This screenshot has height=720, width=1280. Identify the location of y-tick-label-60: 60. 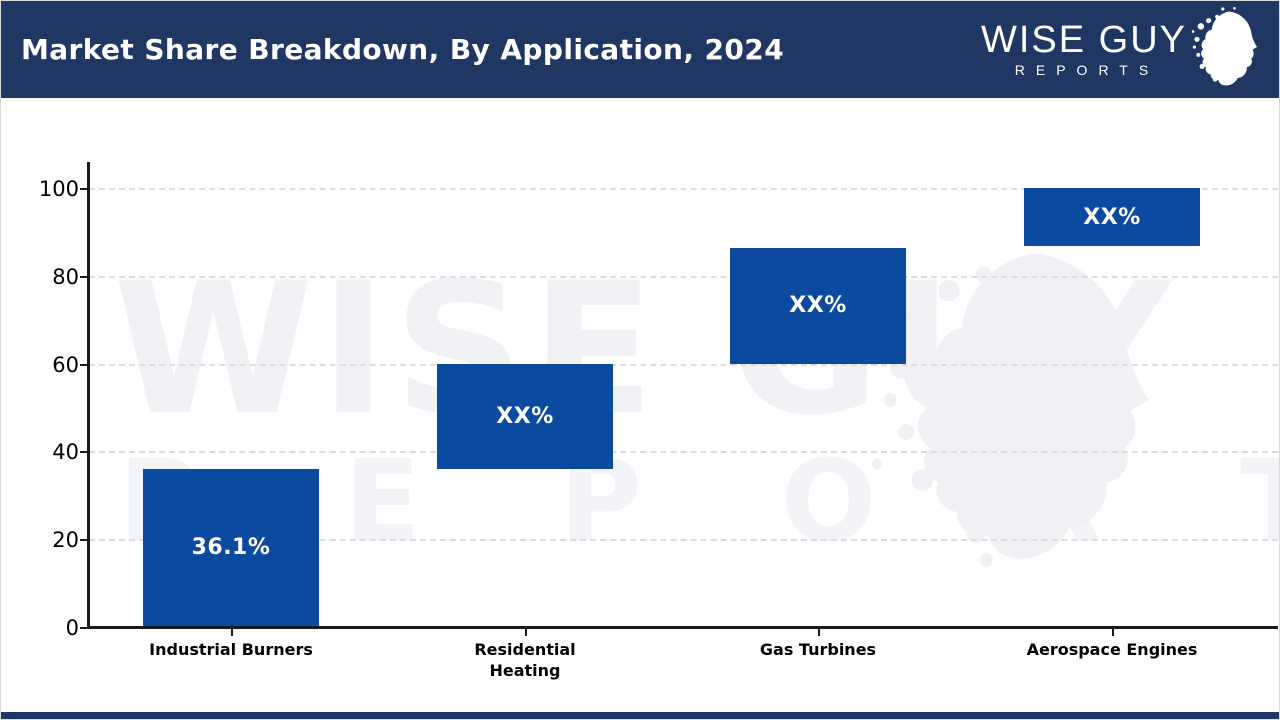
(65, 364).